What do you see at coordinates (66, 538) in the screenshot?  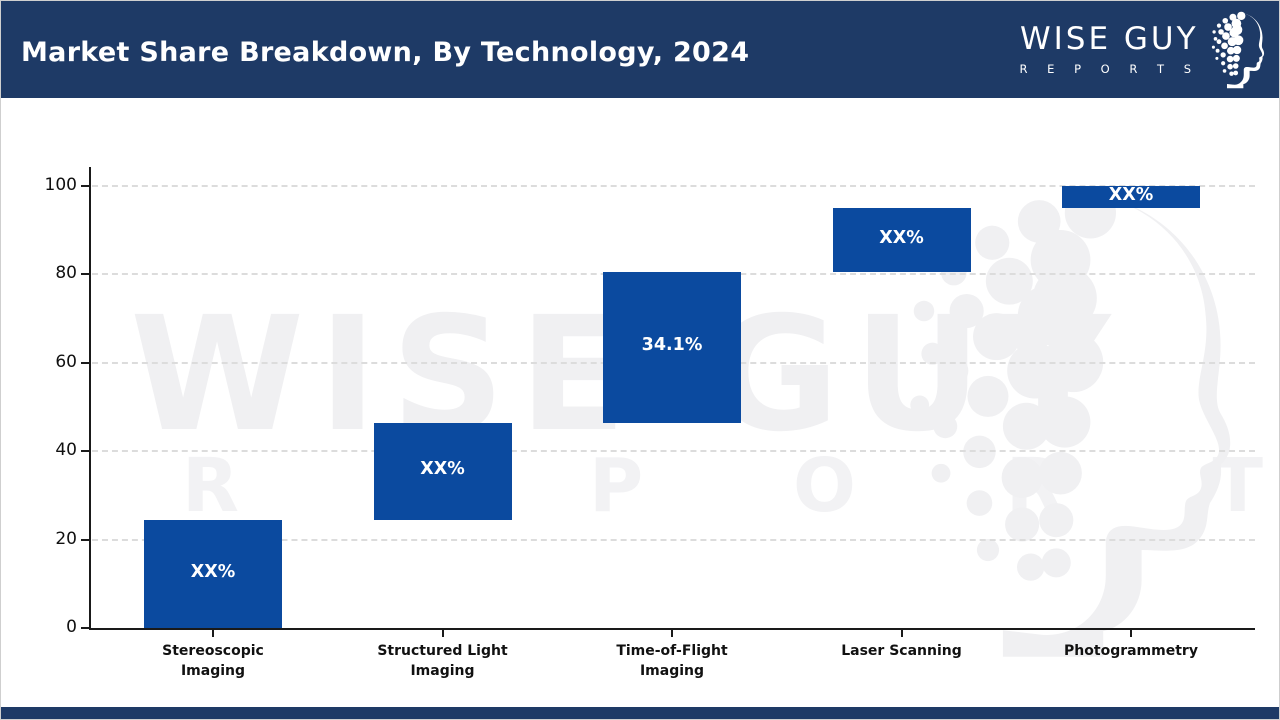 I see `y-tick-label: 20` at bounding box center [66, 538].